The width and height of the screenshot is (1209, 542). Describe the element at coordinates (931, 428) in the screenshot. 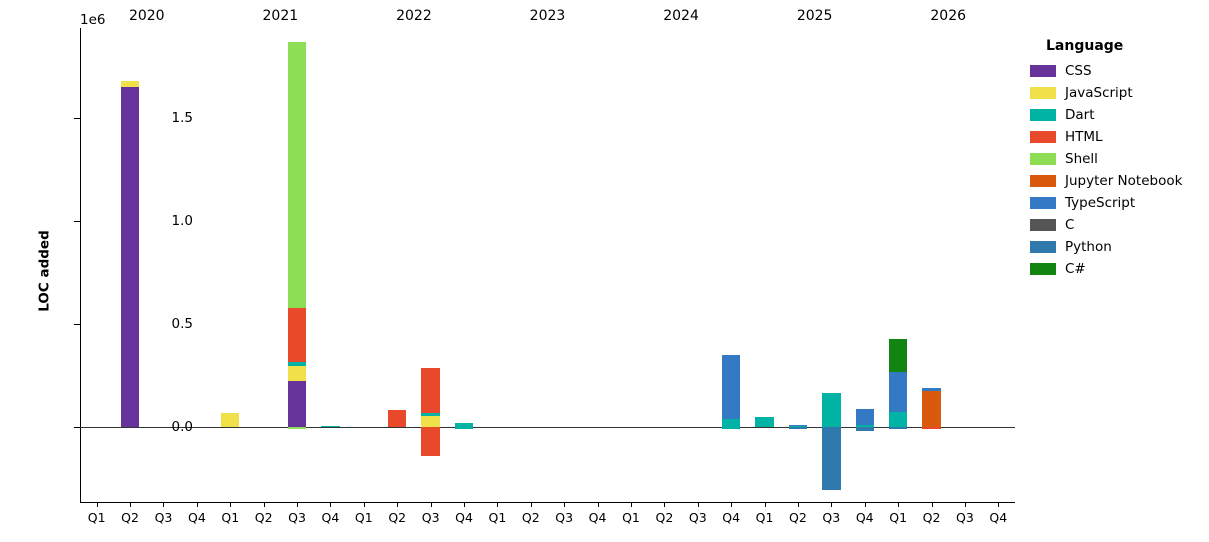

I see `bar-segment-neg-html` at that location.